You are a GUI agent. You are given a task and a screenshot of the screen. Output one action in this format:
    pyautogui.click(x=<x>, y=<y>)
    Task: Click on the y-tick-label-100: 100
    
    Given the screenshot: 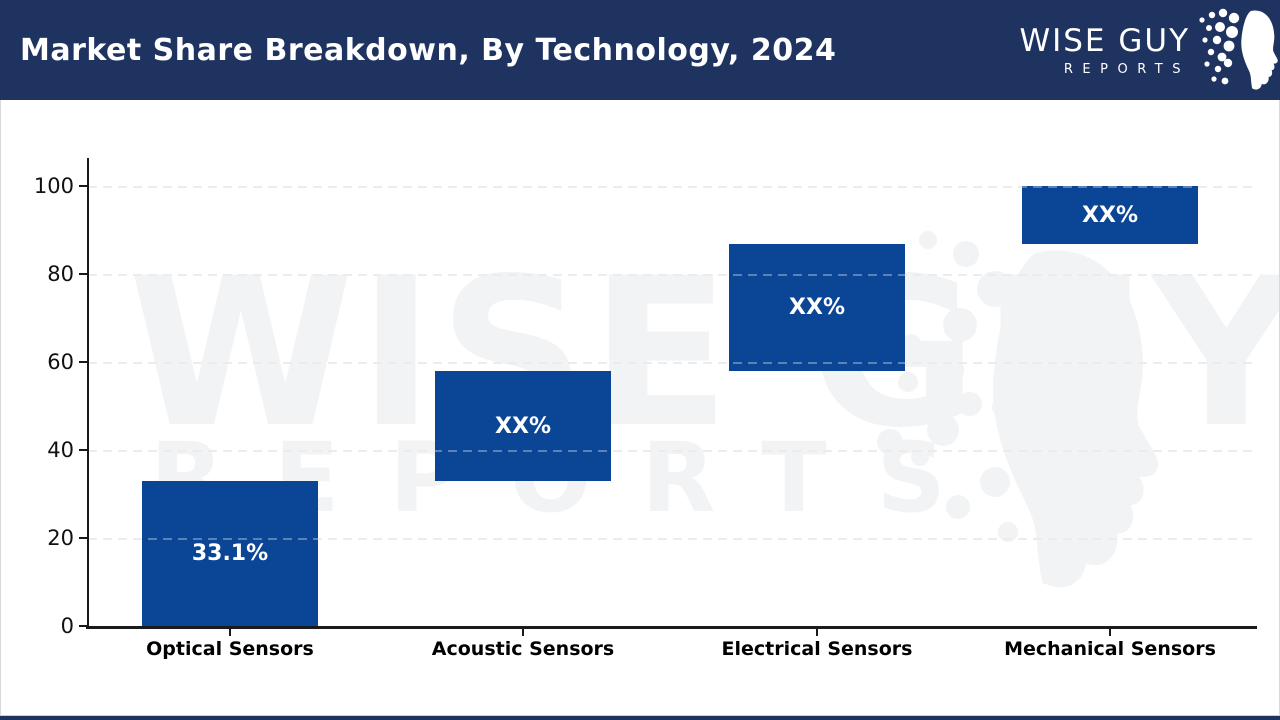 What is the action you would take?
    pyautogui.click(x=53, y=186)
    